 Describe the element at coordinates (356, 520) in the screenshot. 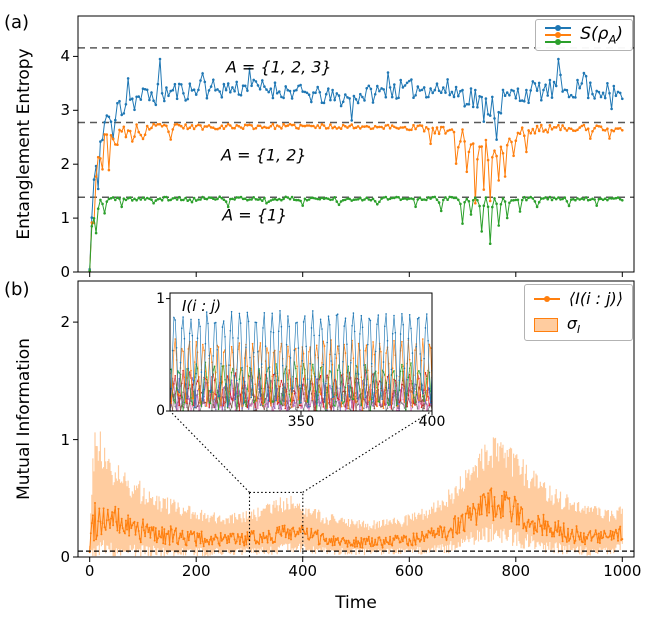

I see `mean-mutual-info-markers` at that location.